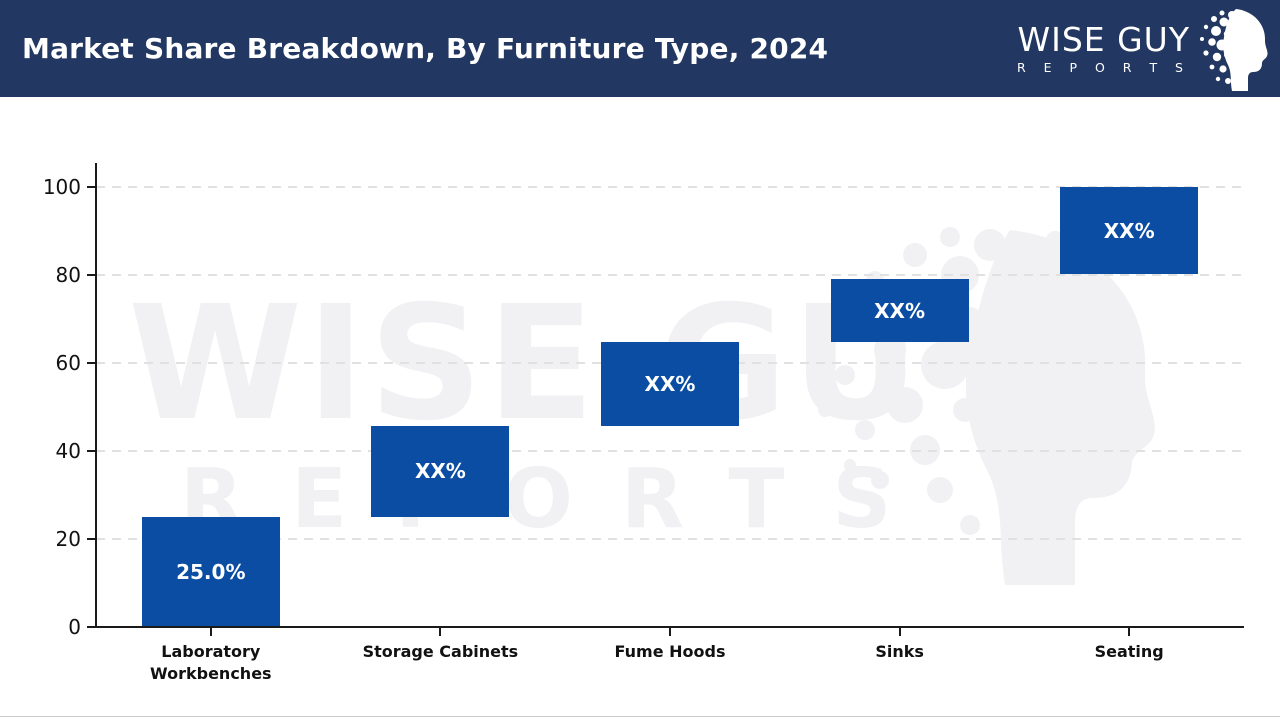  What do you see at coordinates (68, 451) in the screenshot?
I see `y-axis-tick-label: 40` at bounding box center [68, 451].